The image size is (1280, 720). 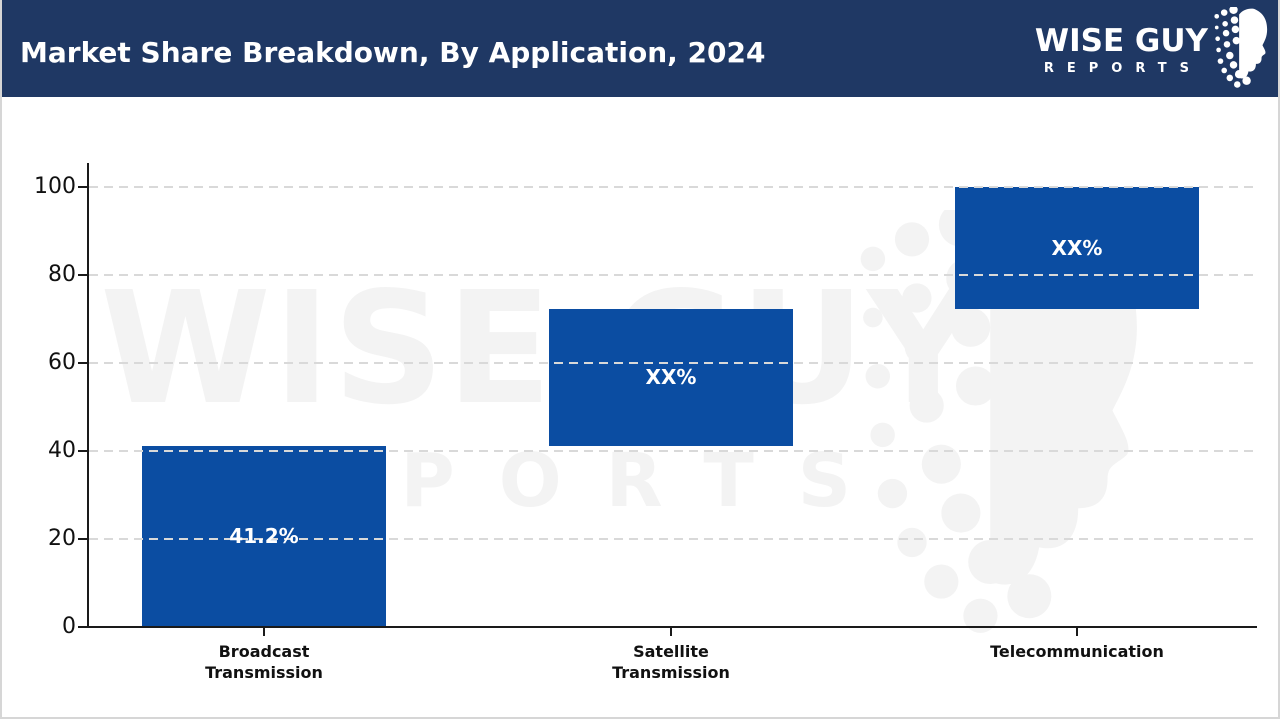 I want to click on x-category-label: Telecommunication, so click(x=1077, y=651).